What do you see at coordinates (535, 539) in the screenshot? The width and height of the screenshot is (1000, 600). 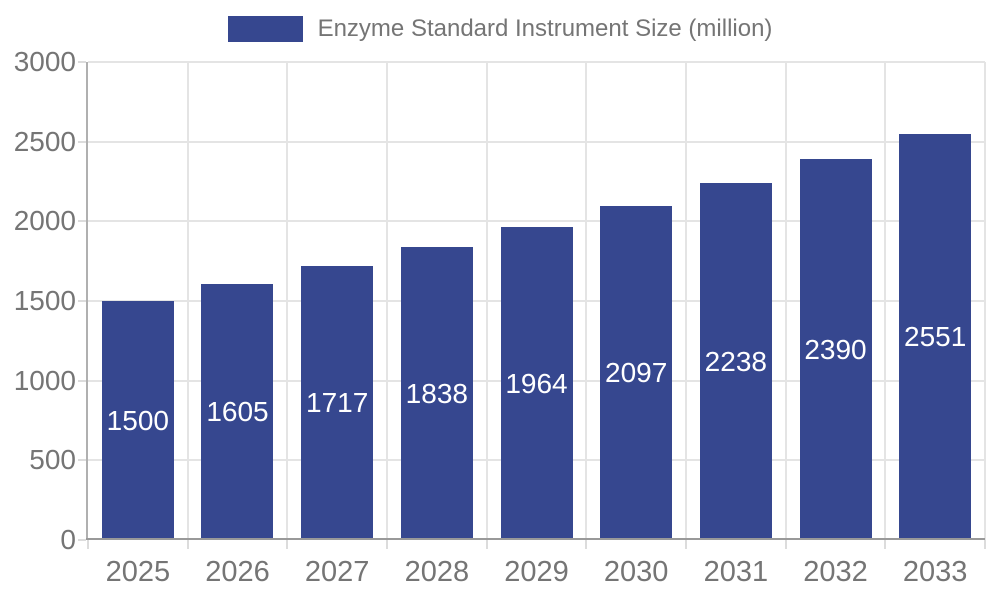 I see `x-axis-line` at bounding box center [535, 539].